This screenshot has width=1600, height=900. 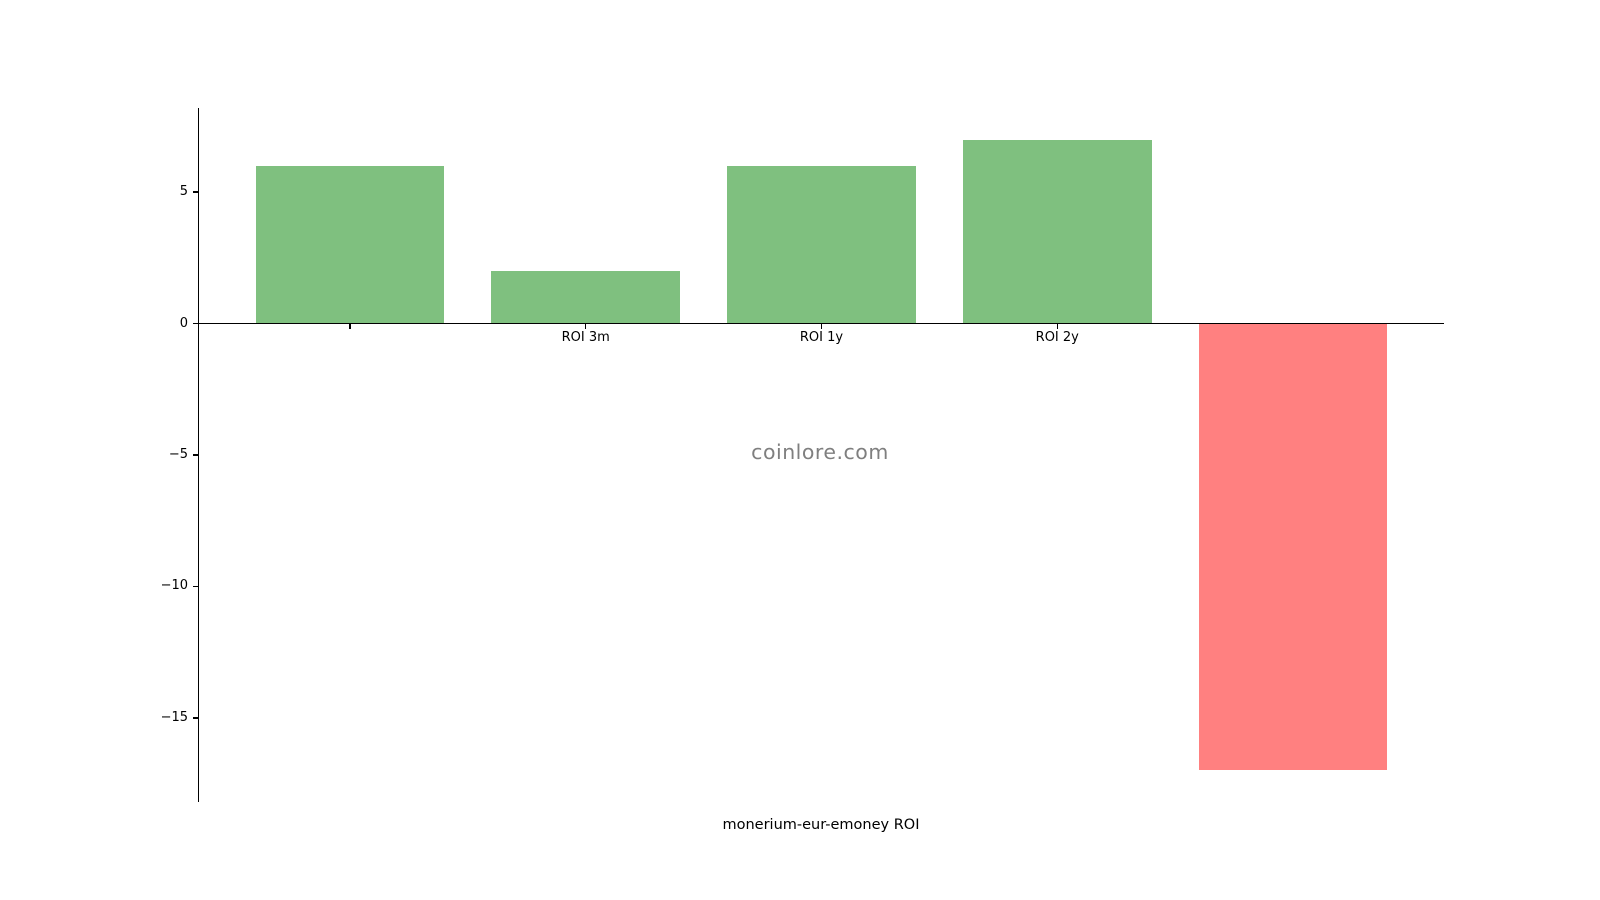 What do you see at coordinates (820, 452) in the screenshot?
I see `coinlore-watermark: coinlore.com` at bounding box center [820, 452].